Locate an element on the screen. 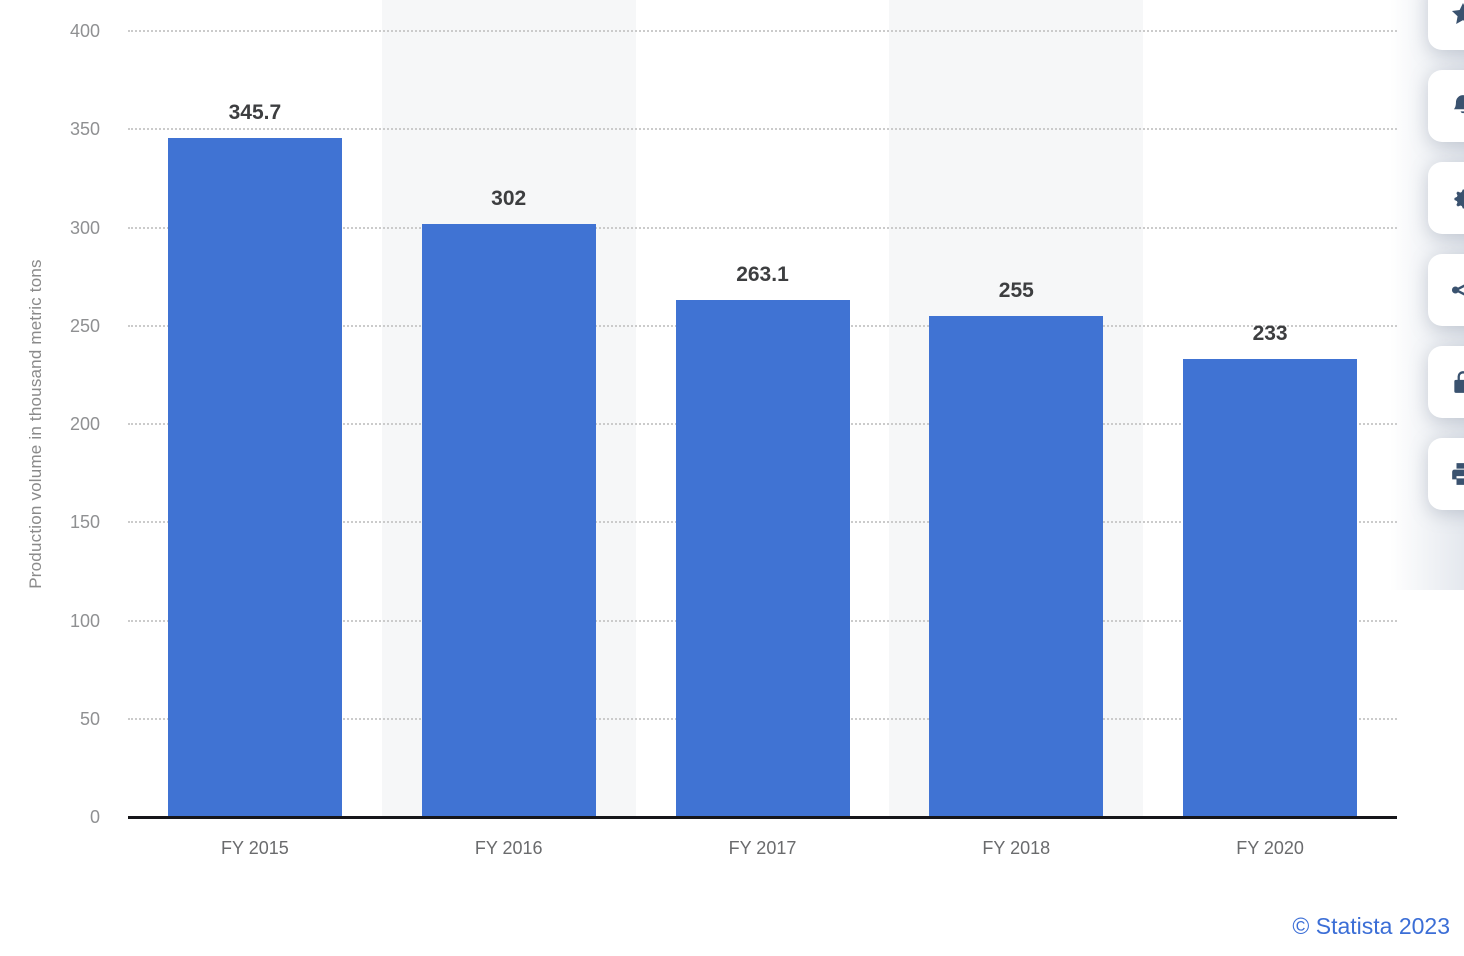 The image size is (1464, 956). bar-fy-2015 is located at coordinates (254, 477).